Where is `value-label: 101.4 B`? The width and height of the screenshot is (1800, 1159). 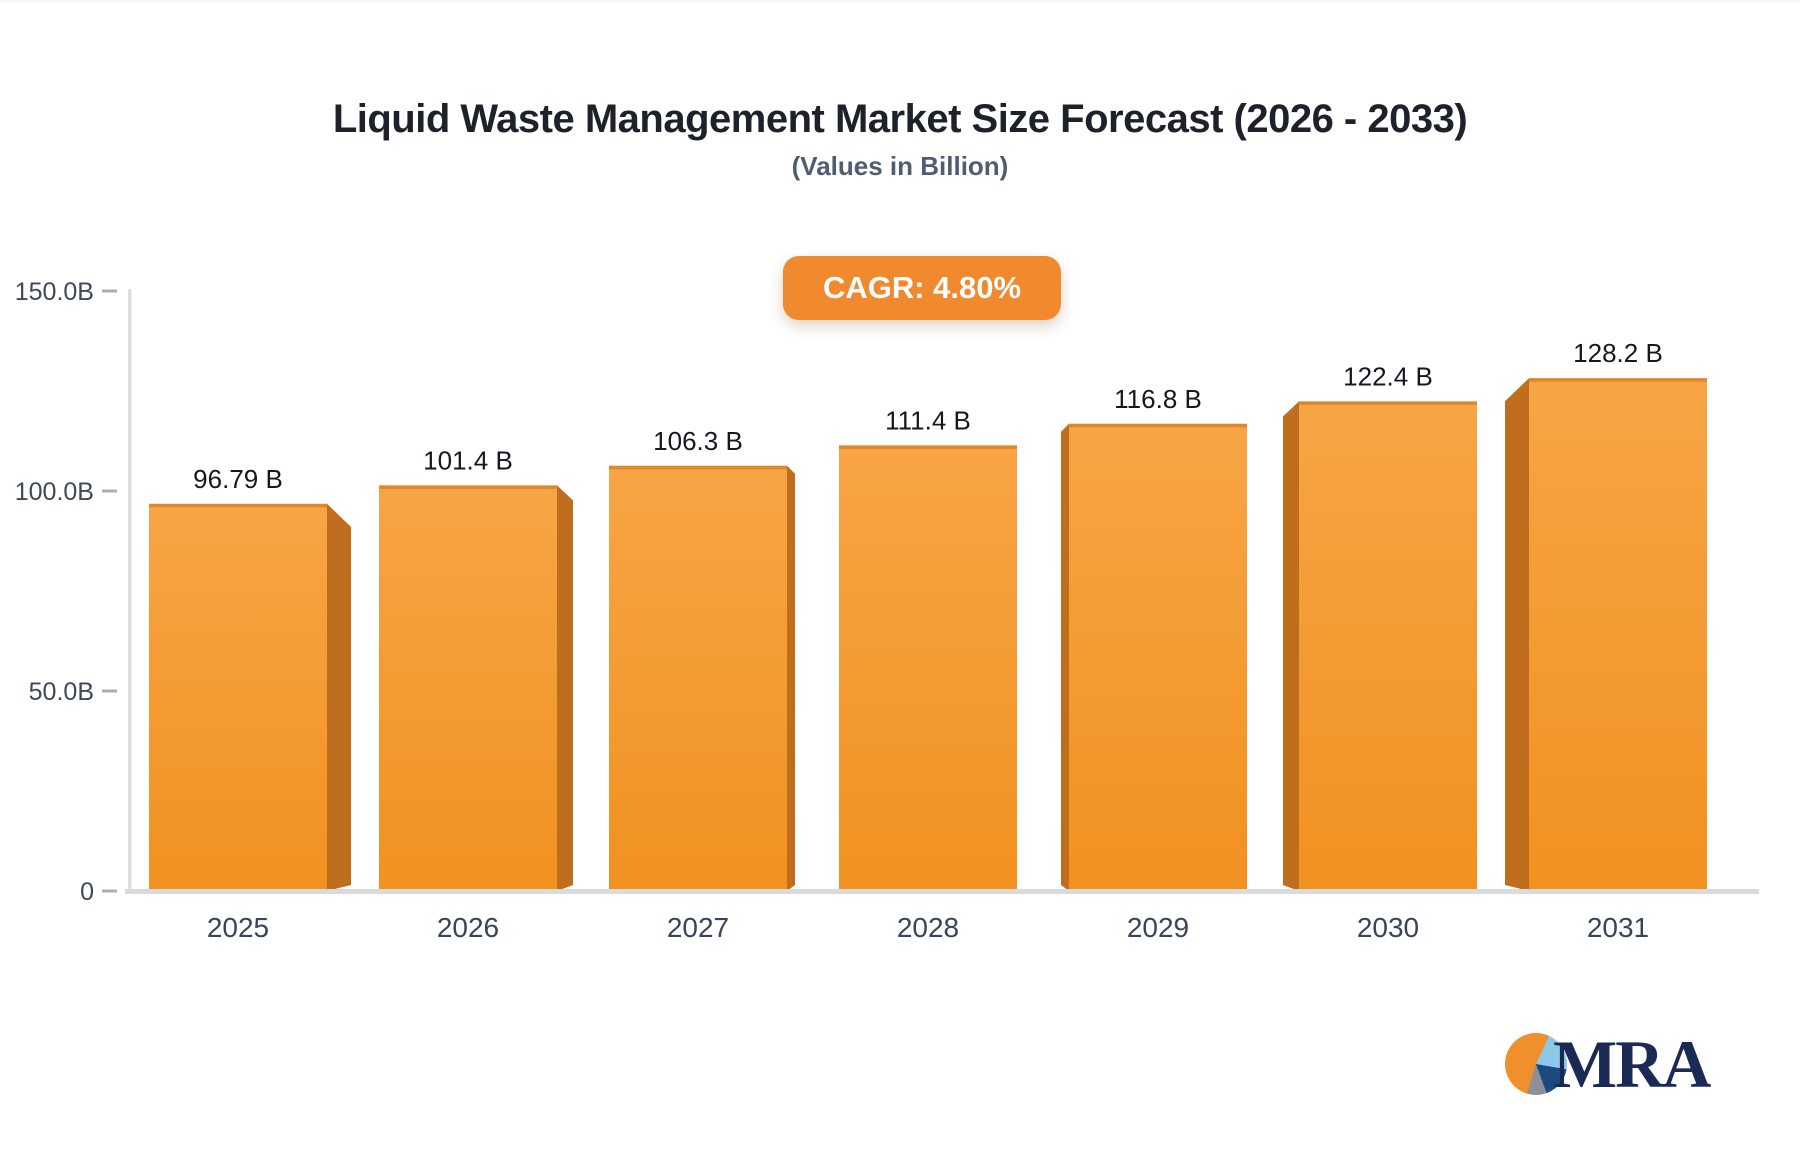 value-label: 101.4 B is located at coordinates (468, 460).